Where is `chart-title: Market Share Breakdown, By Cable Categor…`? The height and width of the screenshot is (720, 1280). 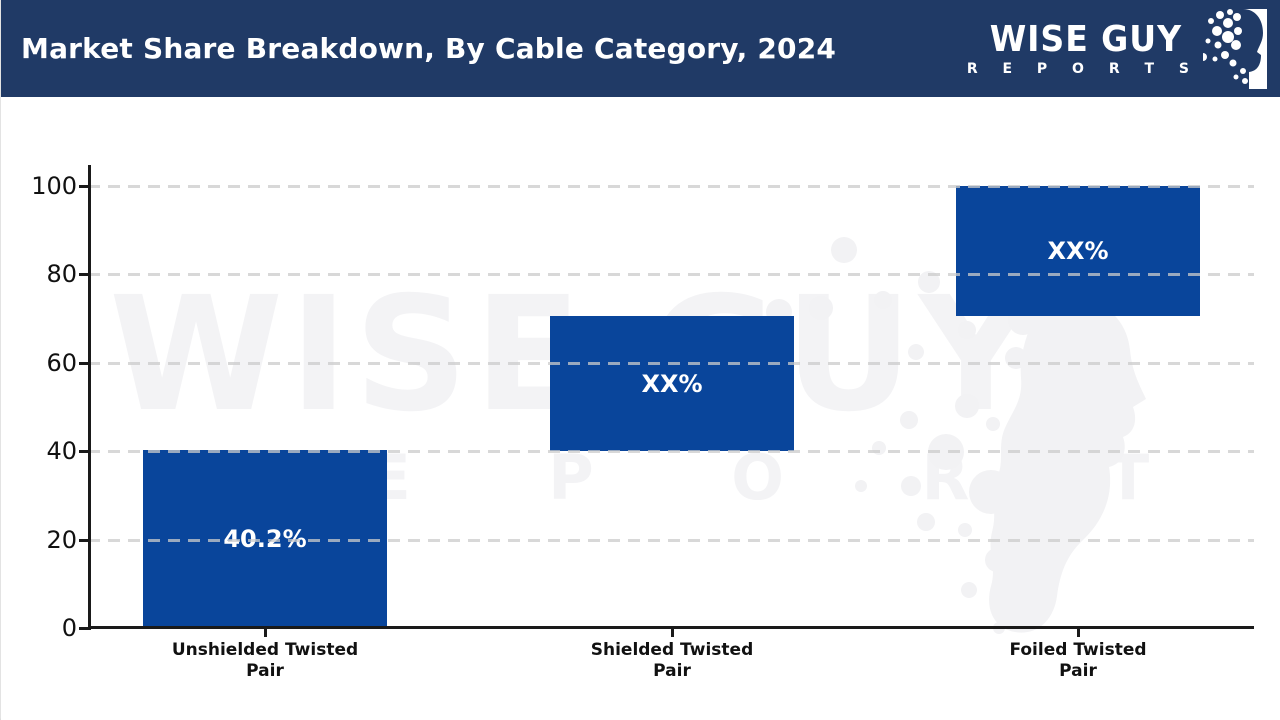
chart-title: Market Share Breakdown, By Cable Categor… is located at coordinates (429, 48).